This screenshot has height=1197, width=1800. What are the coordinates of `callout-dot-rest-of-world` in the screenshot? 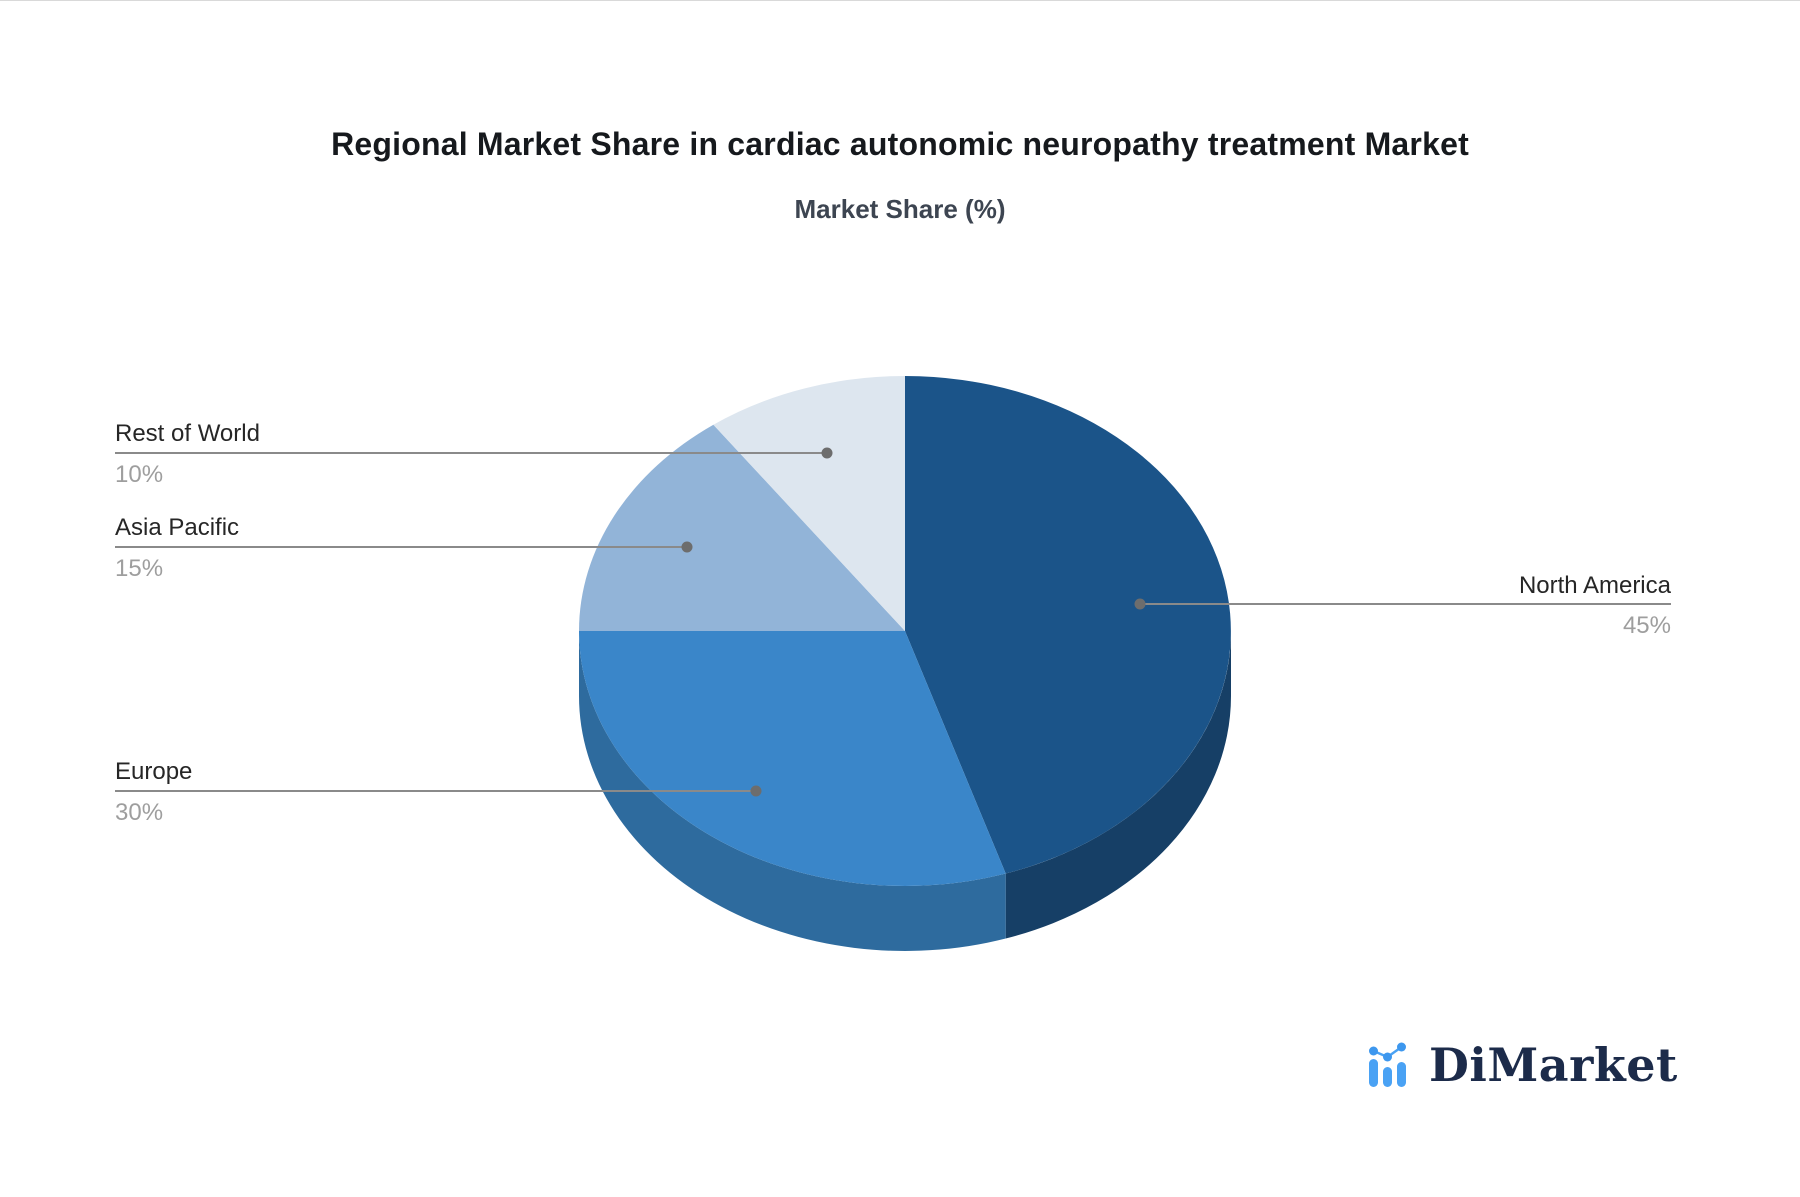 It's located at (827, 453).